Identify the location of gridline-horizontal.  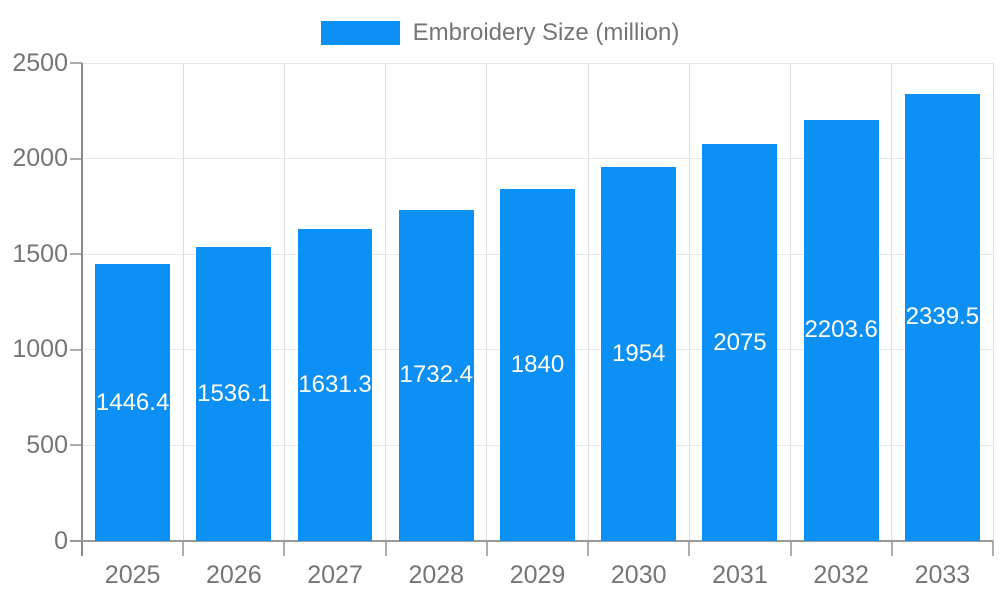
(537, 63).